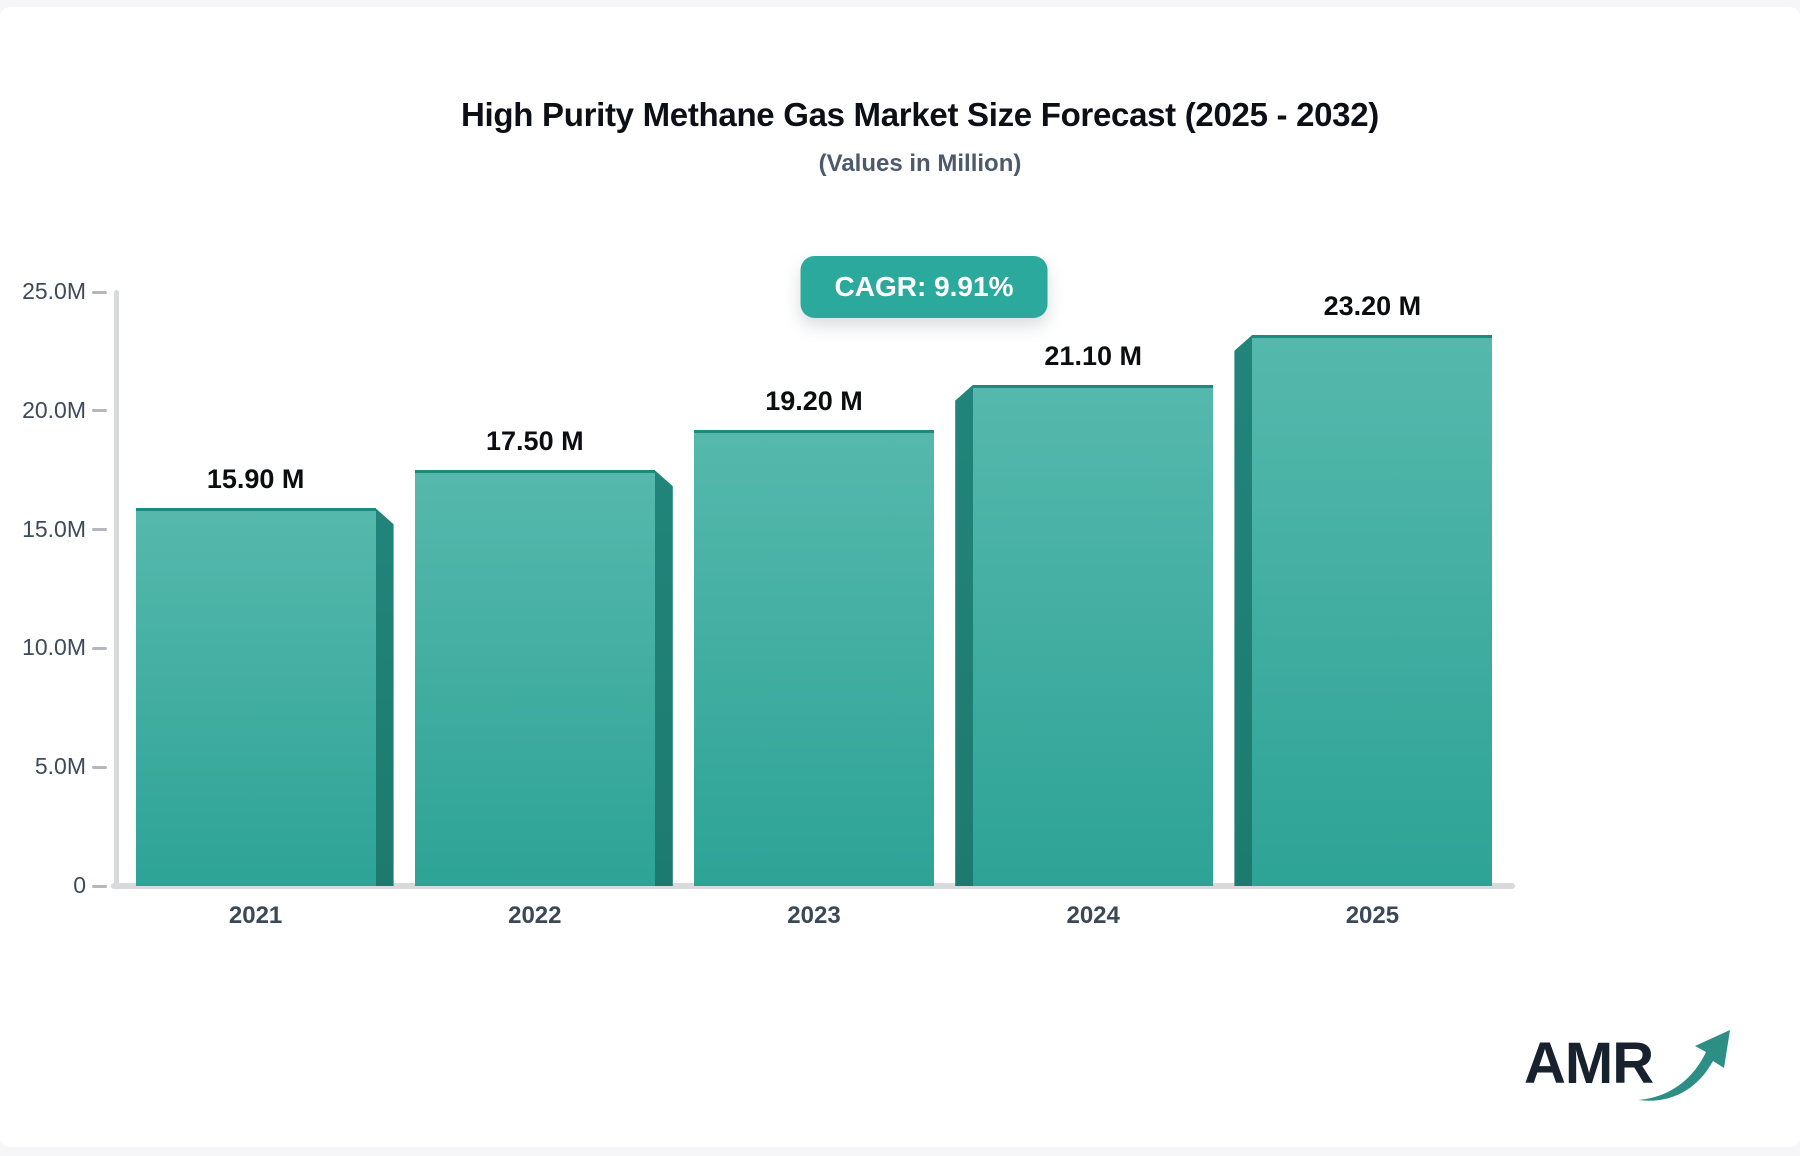  I want to click on bar-value-label: 17.50 M, so click(535, 441).